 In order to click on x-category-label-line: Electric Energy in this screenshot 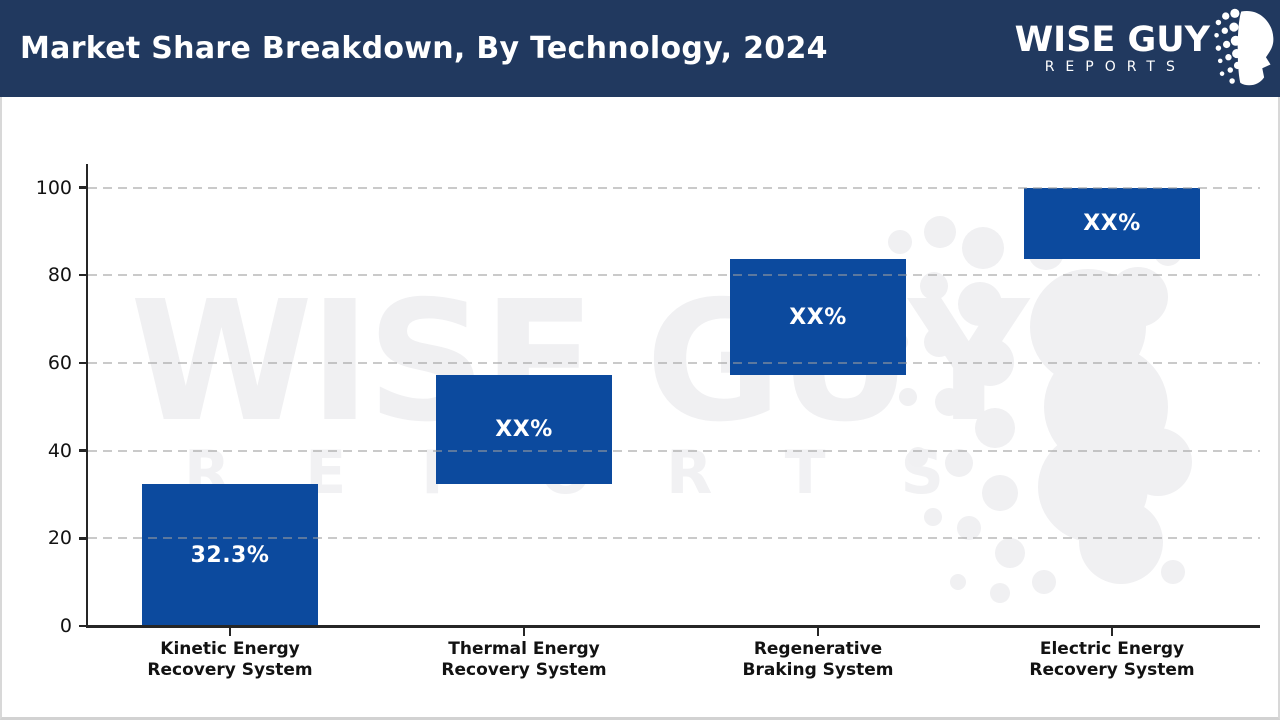, I will do `click(1112, 649)`.